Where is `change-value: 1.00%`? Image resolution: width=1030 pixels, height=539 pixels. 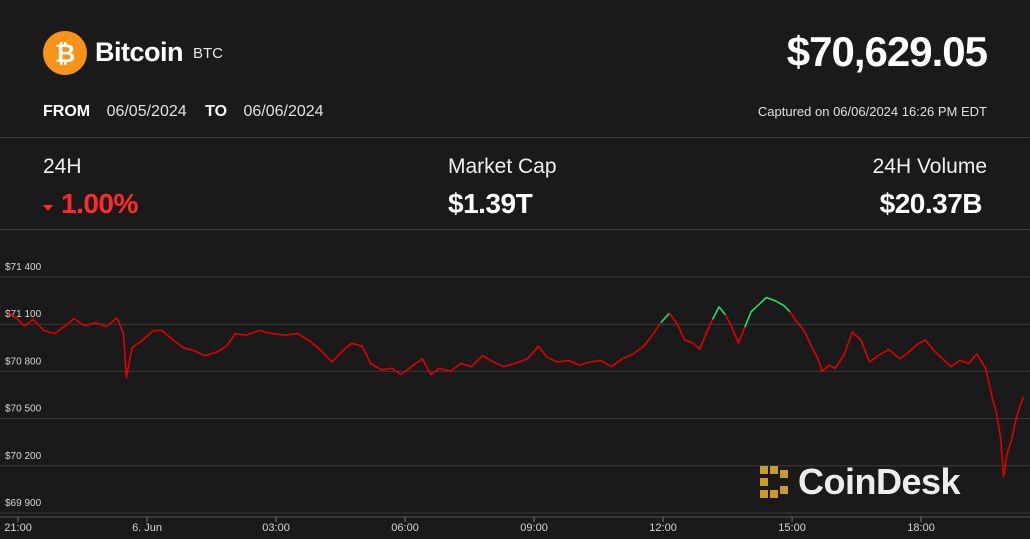
change-value: 1.00% is located at coordinates (90, 204).